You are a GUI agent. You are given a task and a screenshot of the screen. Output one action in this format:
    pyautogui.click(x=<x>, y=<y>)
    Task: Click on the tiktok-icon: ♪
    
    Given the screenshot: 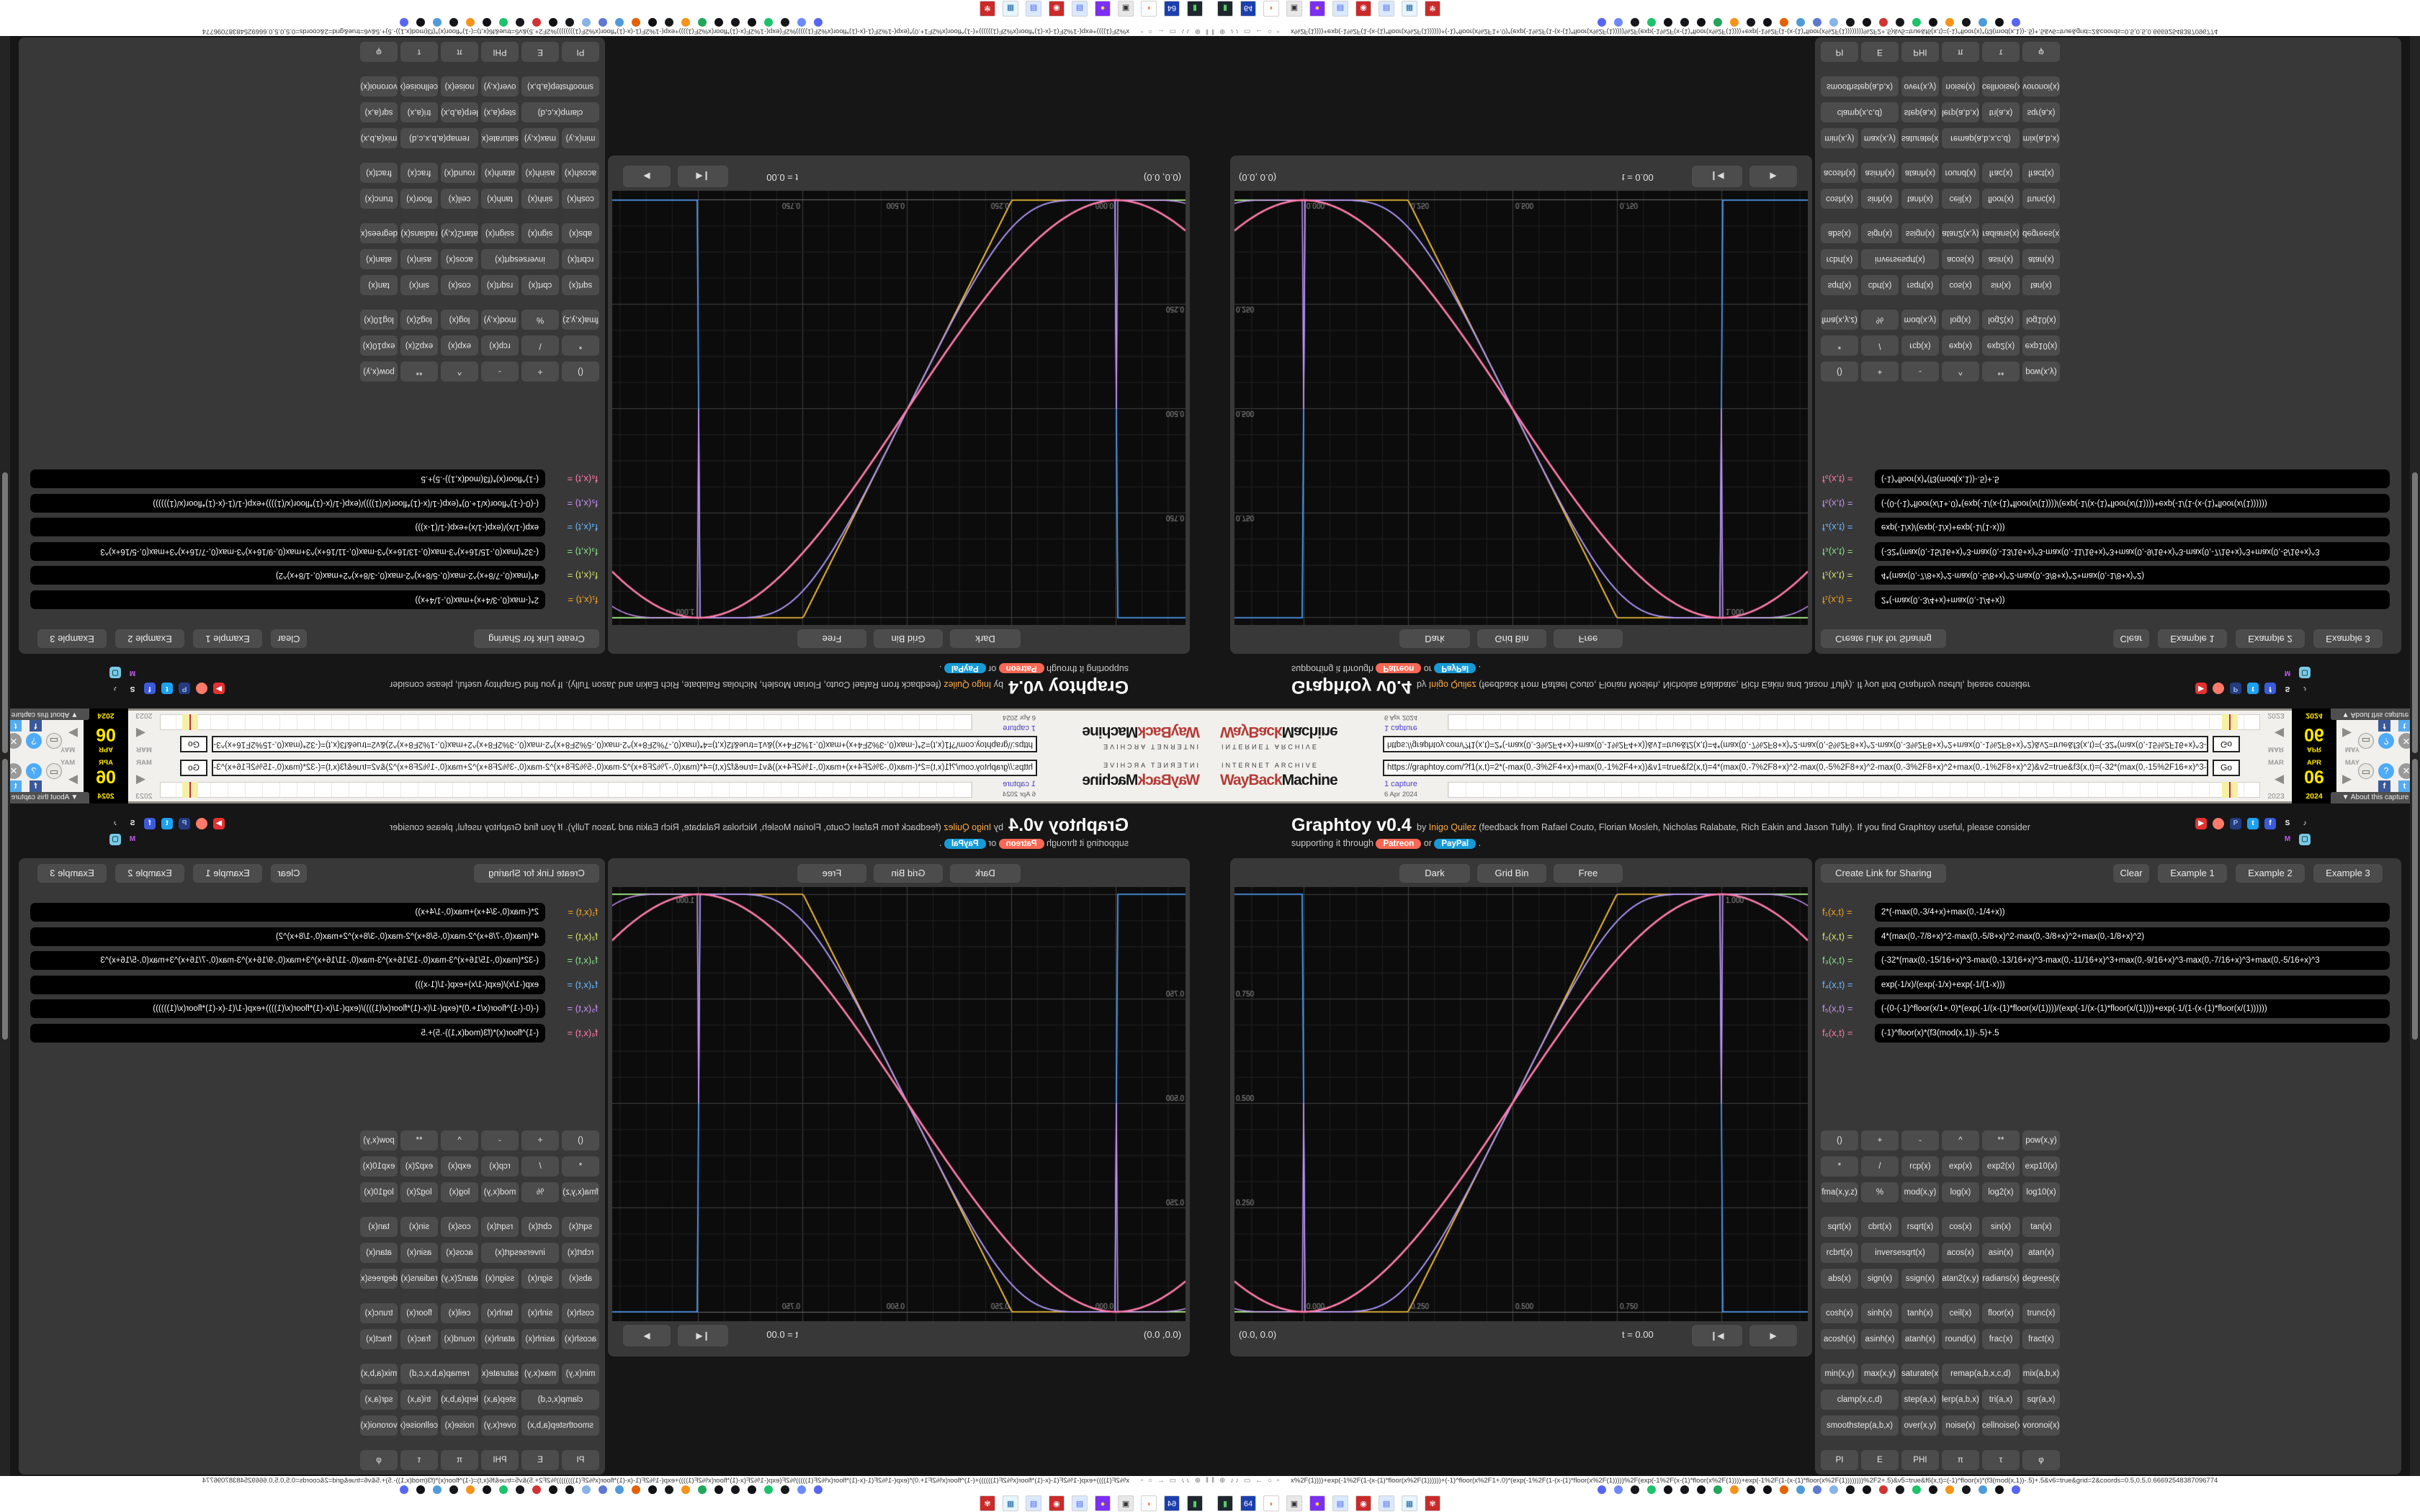 What is the action you would take?
    pyautogui.click(x=115, y=689)
    